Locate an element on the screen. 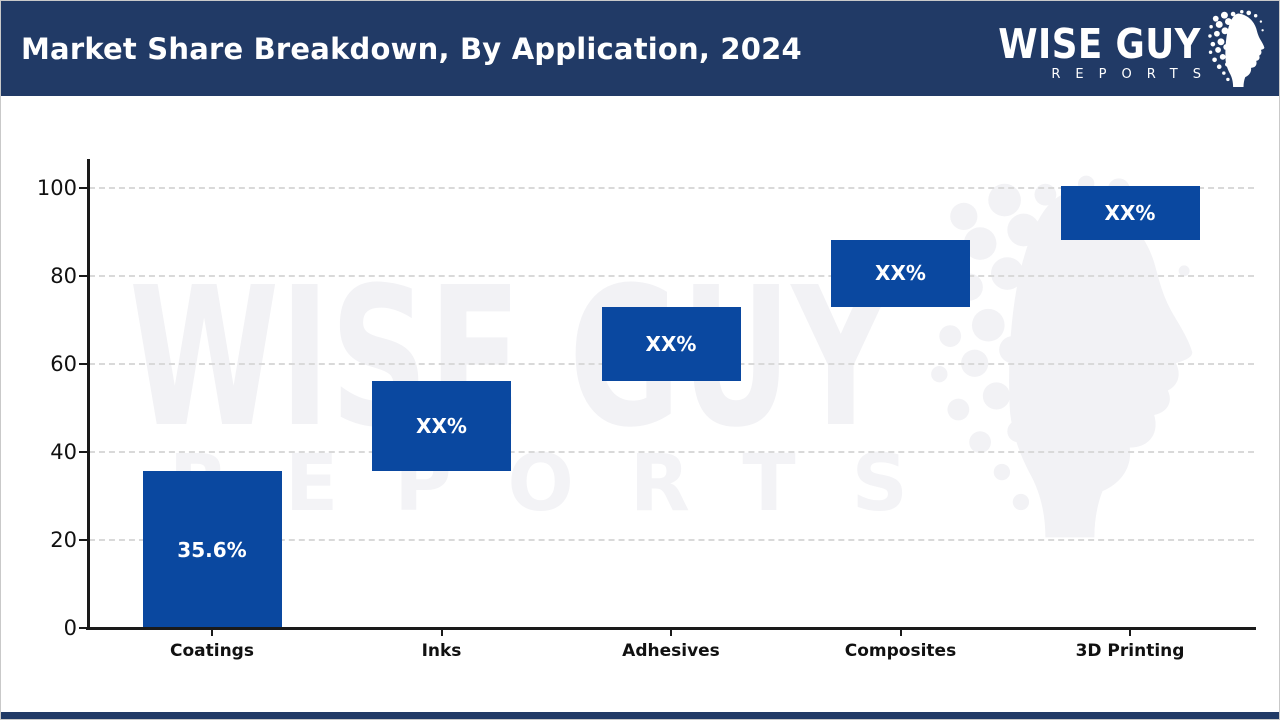 This screenshot has height=720, width=1280. y-tick-label: 40 is located at coordinates (63, 452).